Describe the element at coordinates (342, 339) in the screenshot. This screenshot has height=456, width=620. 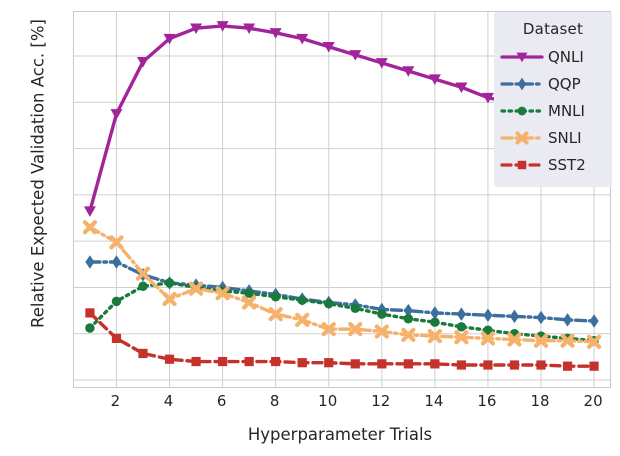
I see `series-sst2` at that location.